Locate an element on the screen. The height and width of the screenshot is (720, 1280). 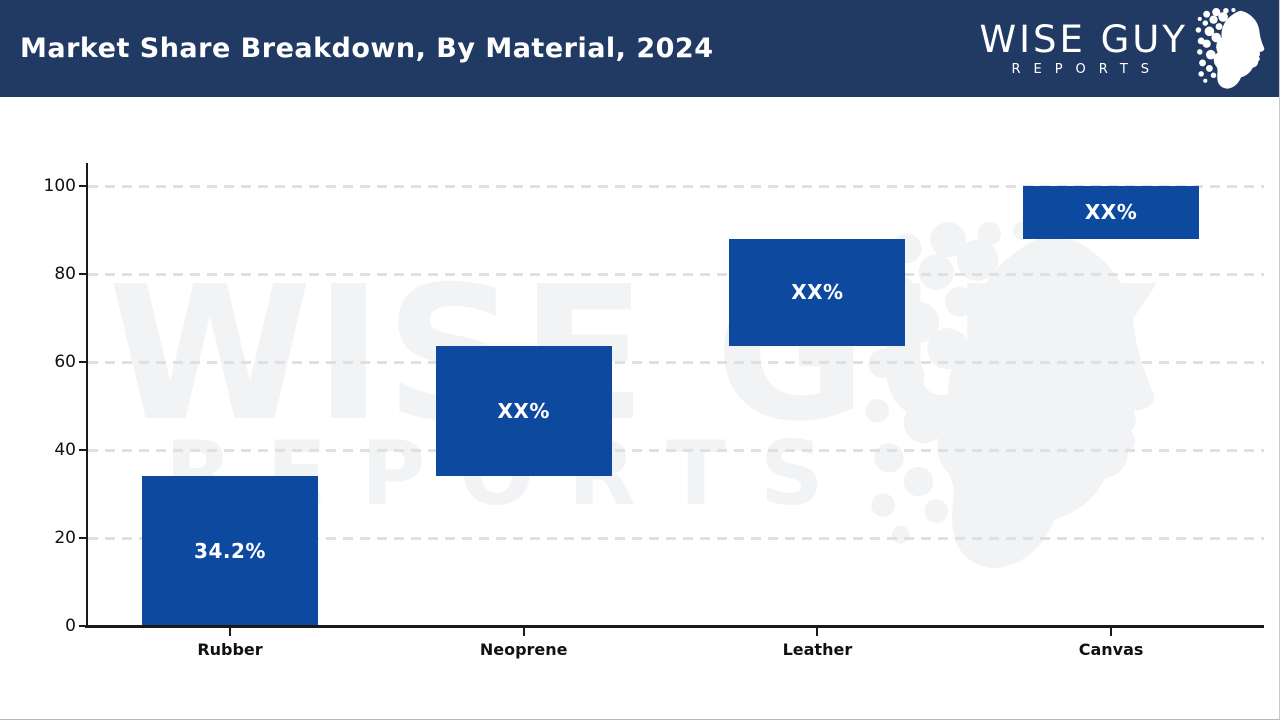
bar-value-label-neoprene: XX% is located at coordinates (523, 410).